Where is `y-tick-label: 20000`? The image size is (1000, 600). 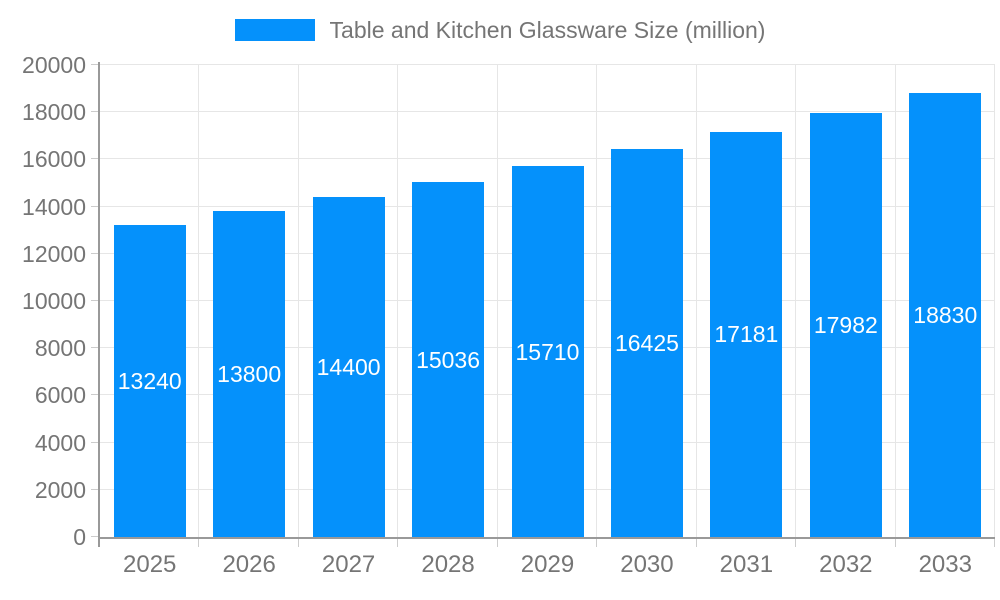
y-tick-label: 20000 is located at coordinates (54, 65).